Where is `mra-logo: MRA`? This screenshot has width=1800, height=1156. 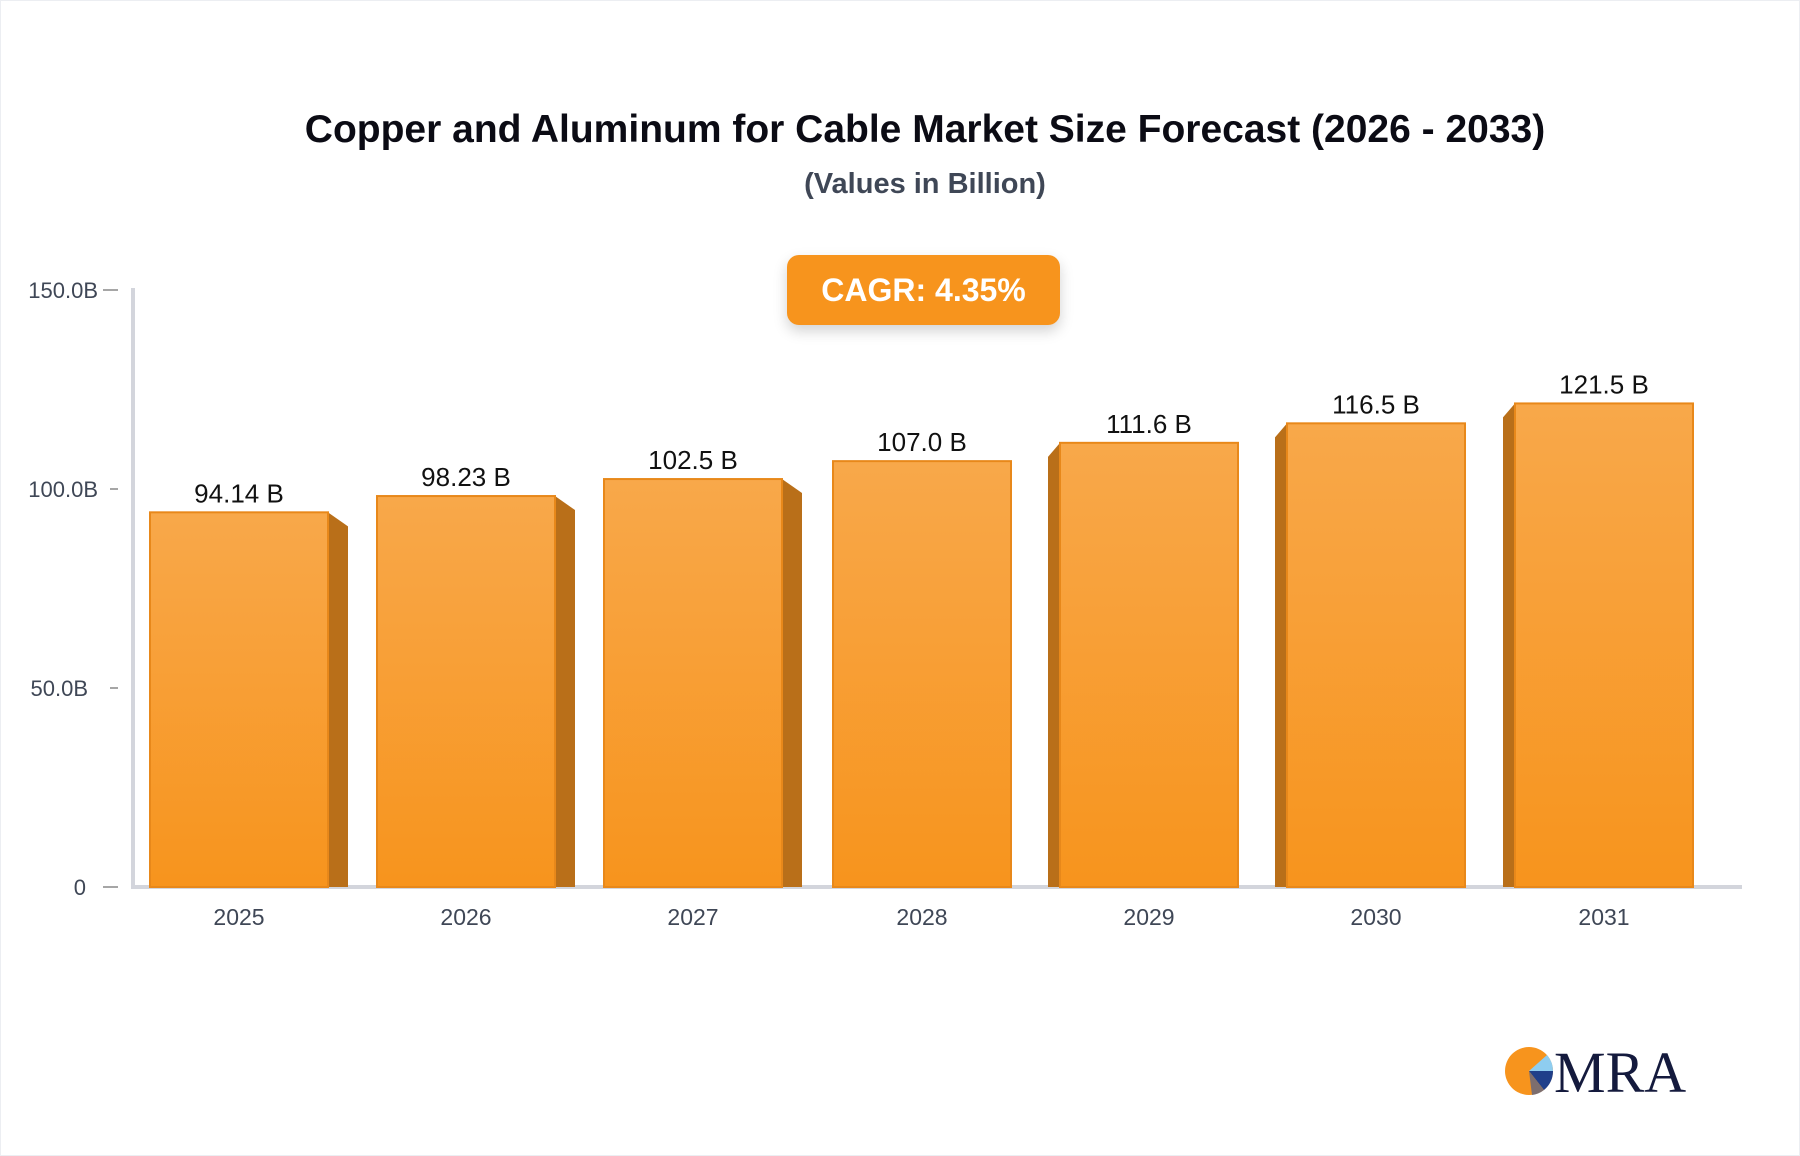
mra-logo: MRA is located at coordinates (1604, 1072).